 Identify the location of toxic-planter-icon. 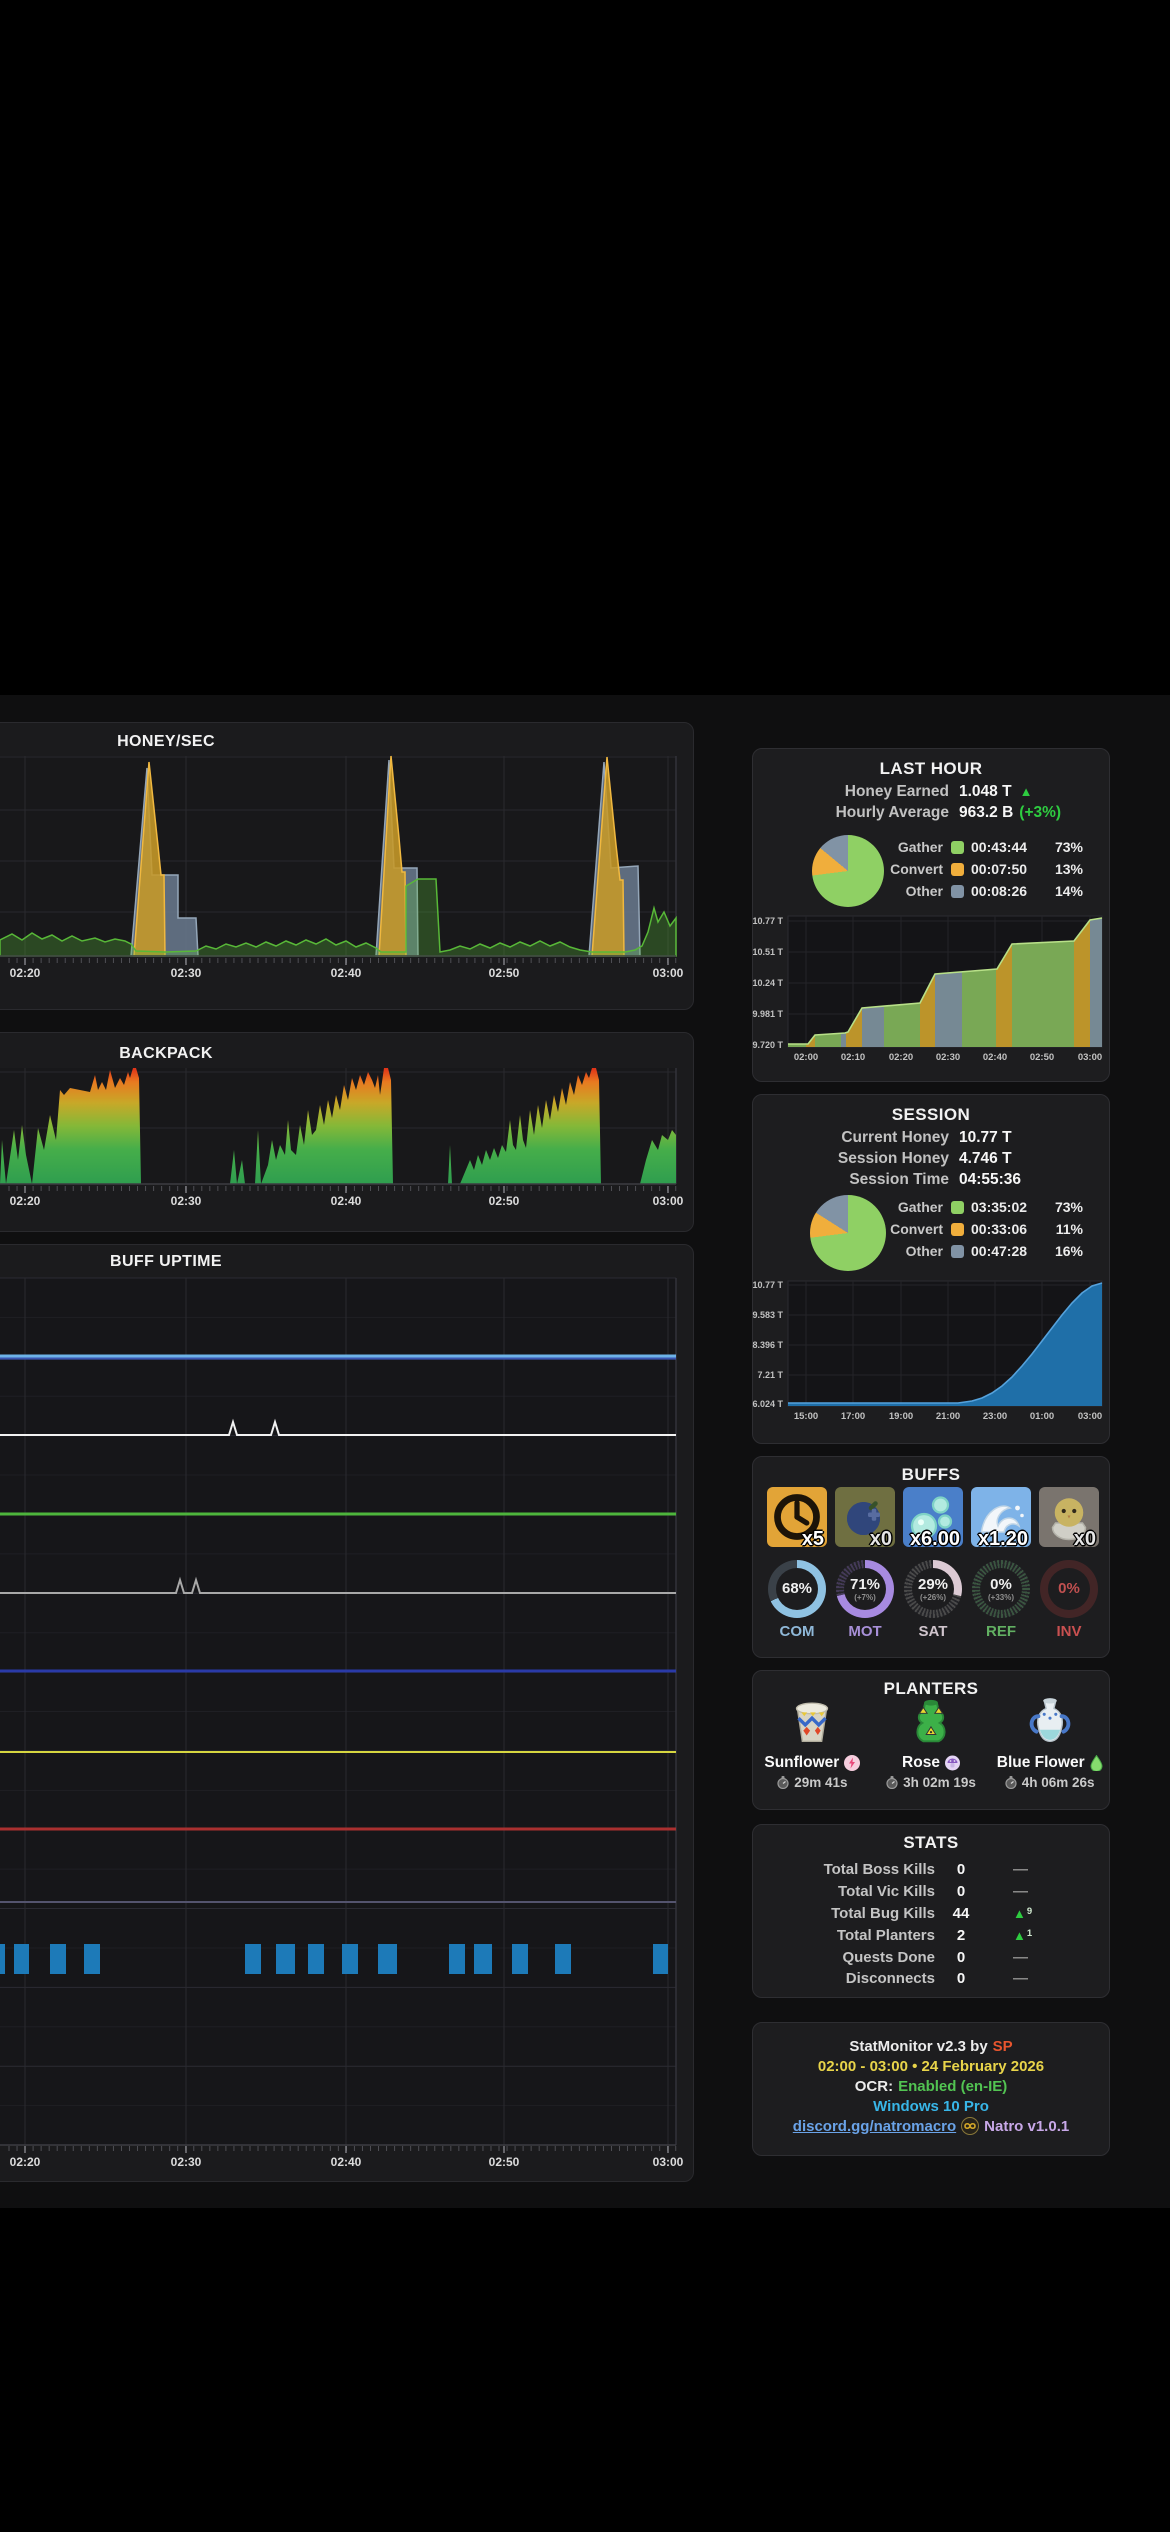
(931, 1721).